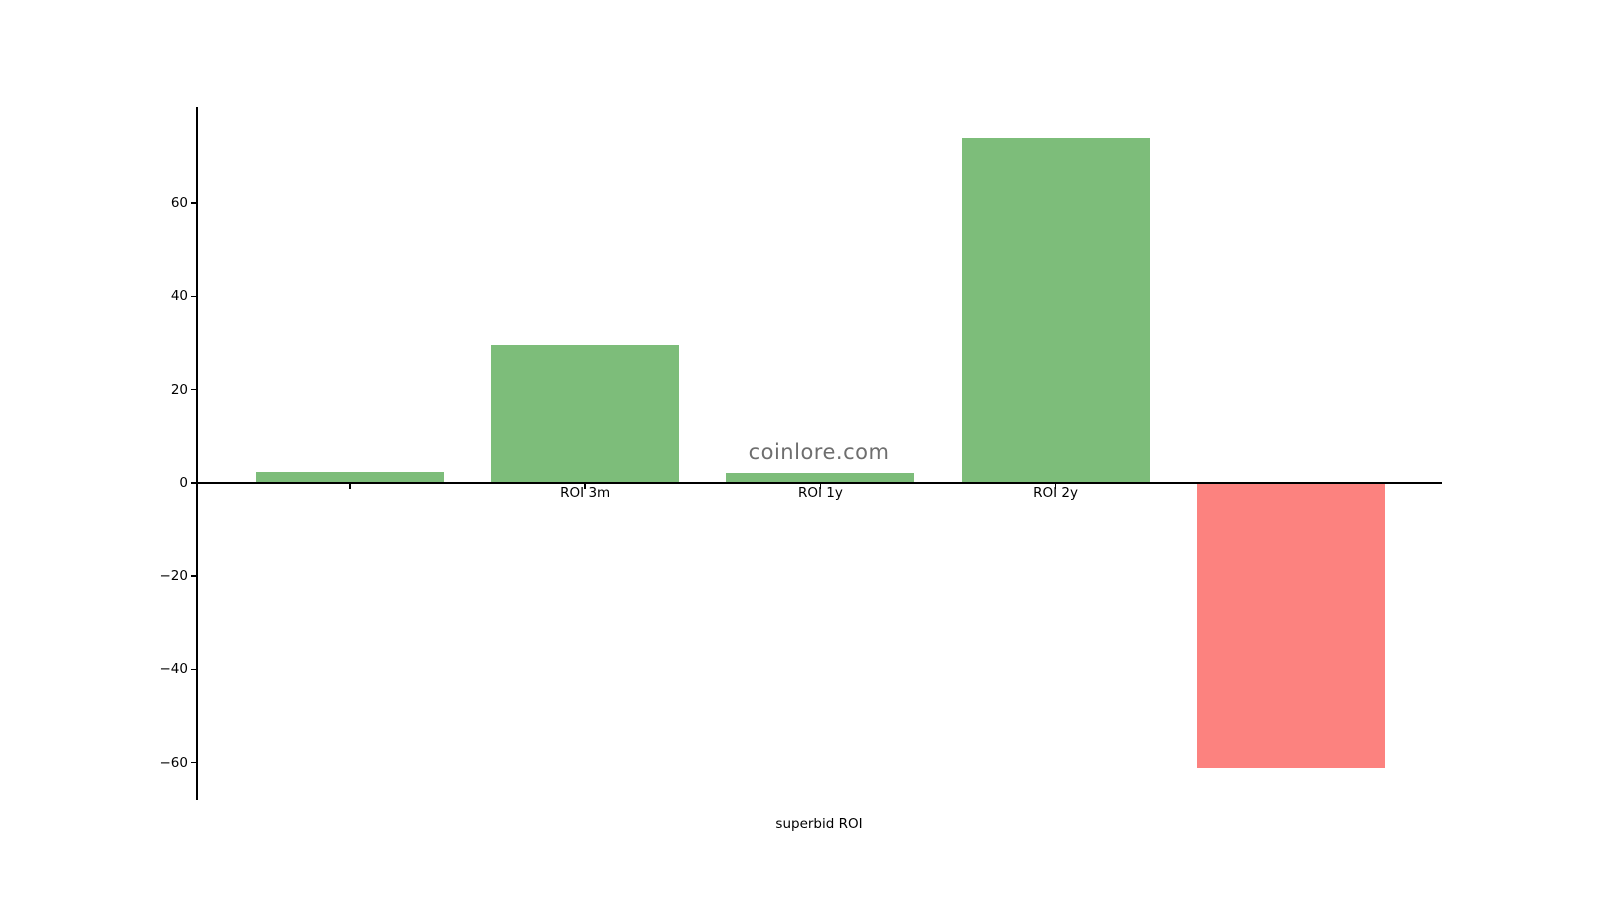  I want to click on y-tick-label: 0, so click(183, 482).